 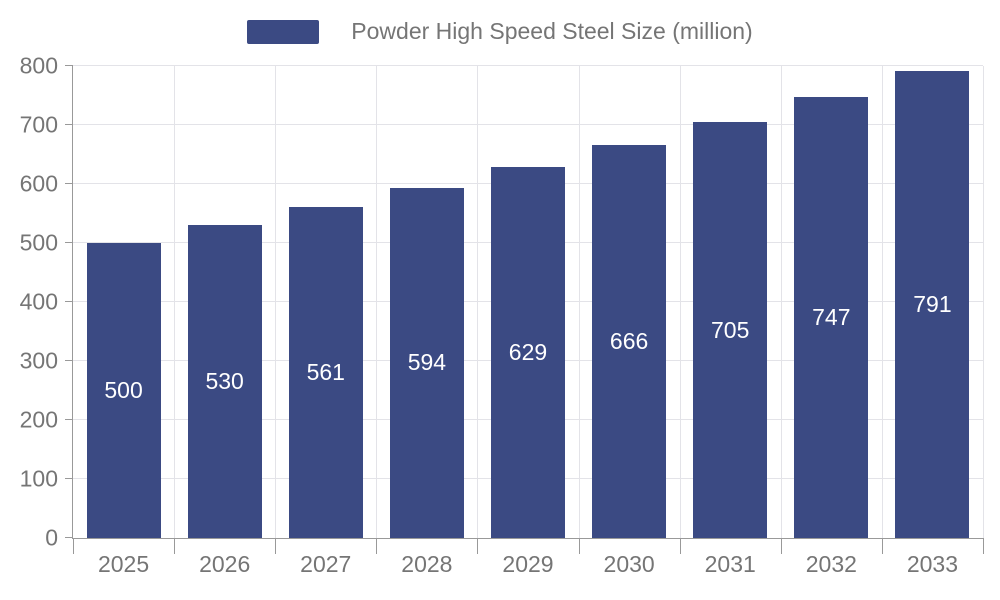 I want to click on bar-2030: 666, so click(x=629, y=341).